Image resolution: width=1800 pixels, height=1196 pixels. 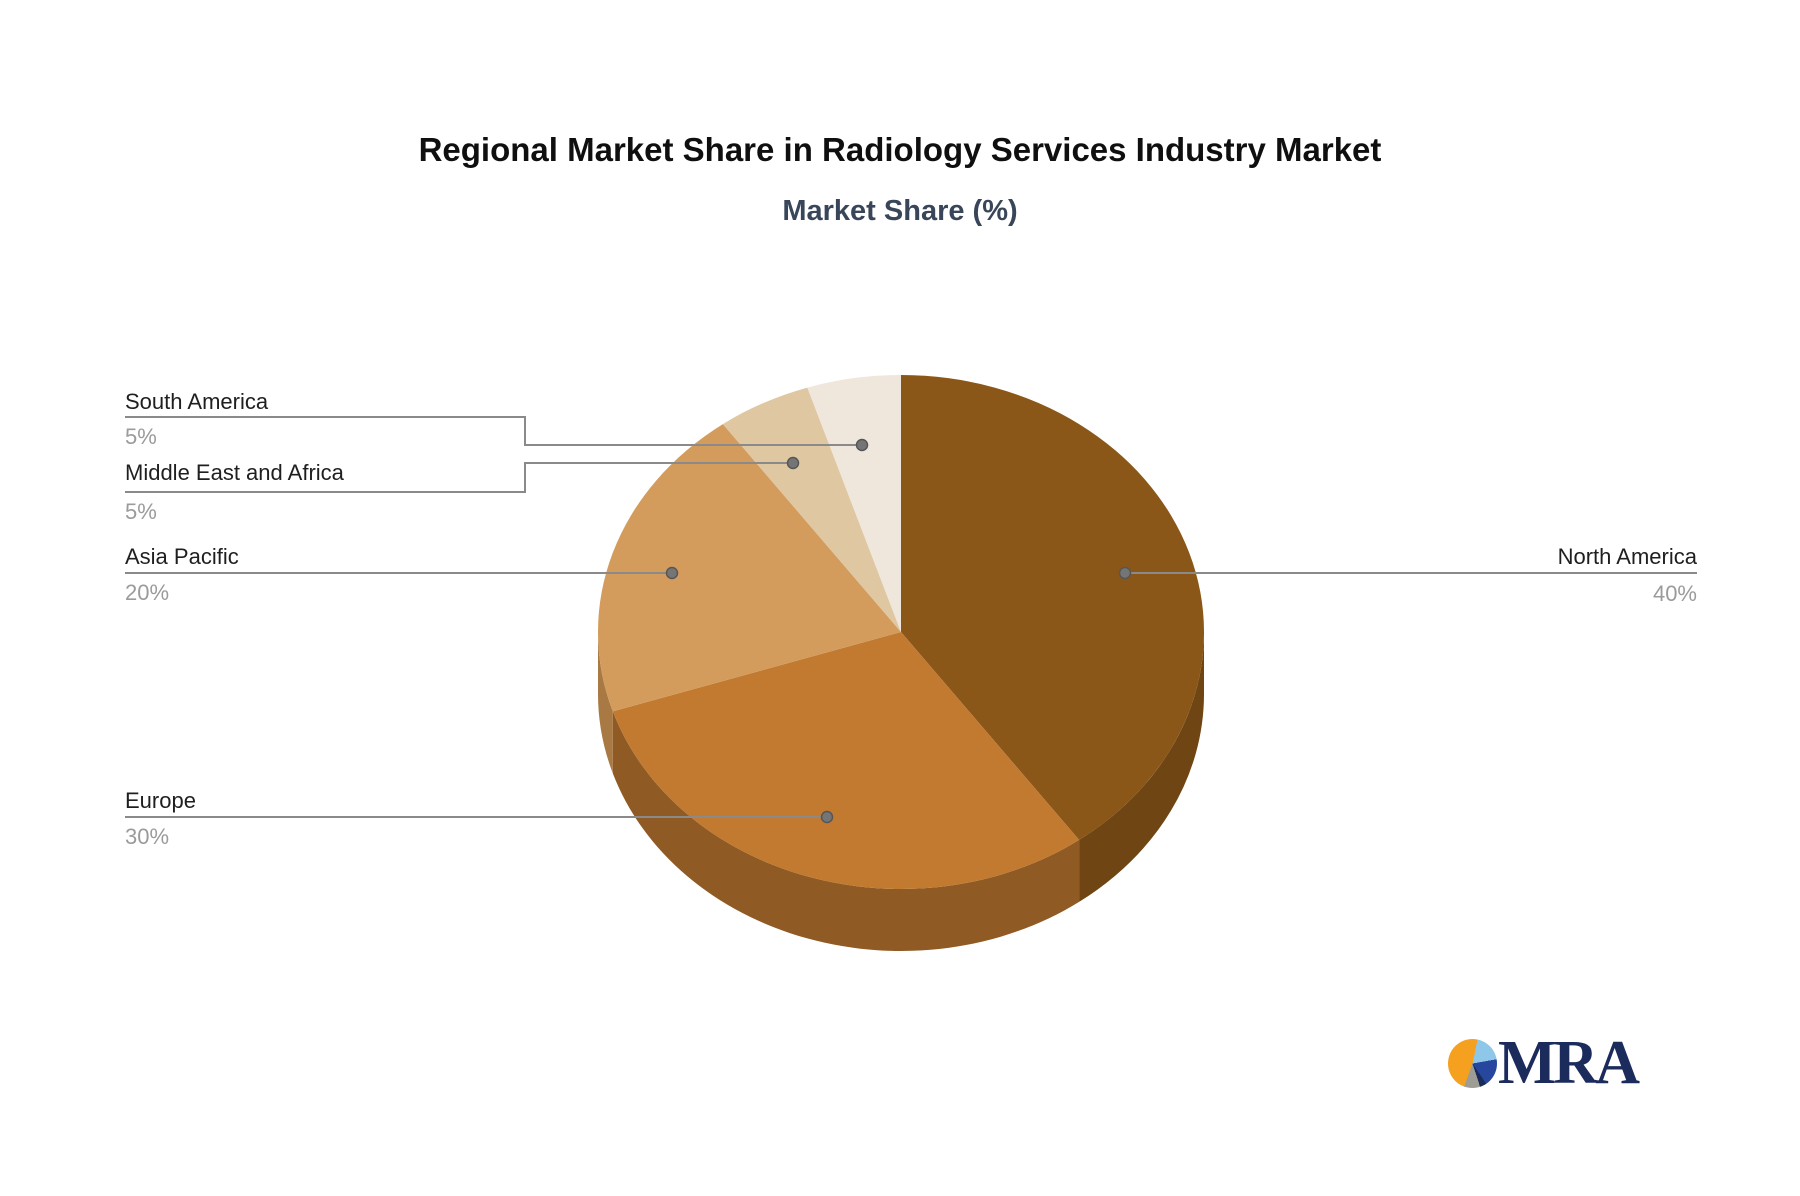 I want to click on callout-value-4: 5%, so click(x=141, y=436).